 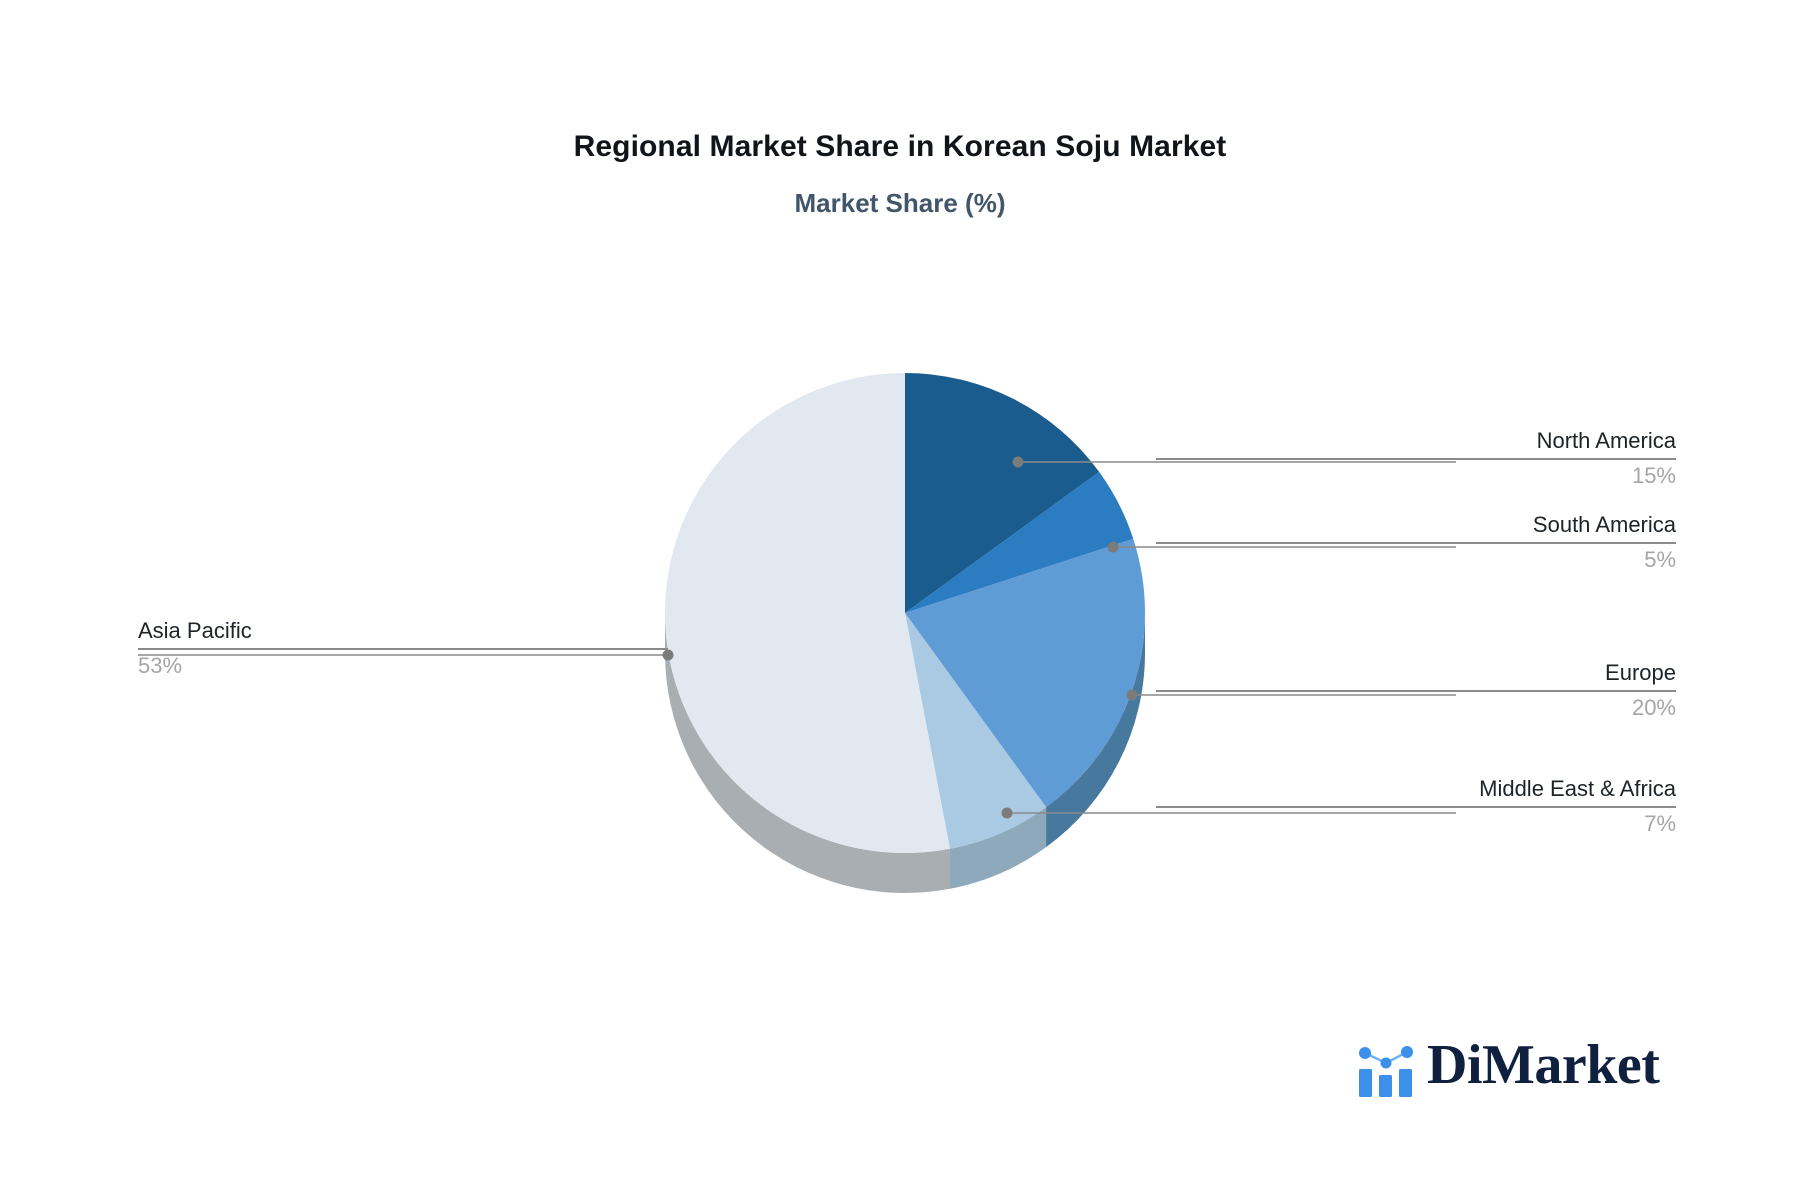 What do you see at coordinates (1543, 1065) in the screenshot?
I see `logo-wordmark: DiMarket` at bounding box center [1543, 1065].